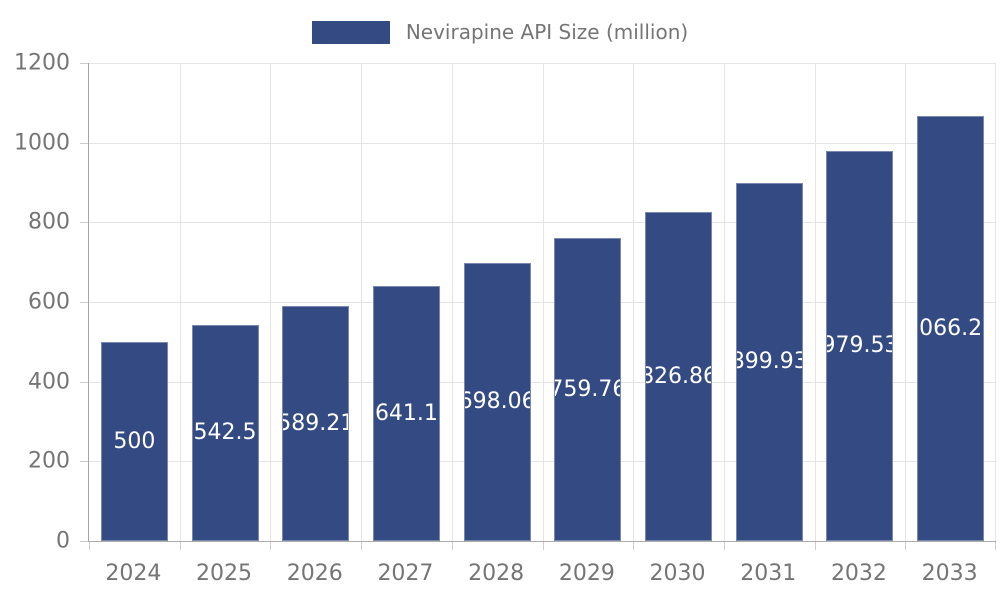  Describe the element at coordinates (49, 222) in the screenshot. I see `y-axis-label: 800` at that location.